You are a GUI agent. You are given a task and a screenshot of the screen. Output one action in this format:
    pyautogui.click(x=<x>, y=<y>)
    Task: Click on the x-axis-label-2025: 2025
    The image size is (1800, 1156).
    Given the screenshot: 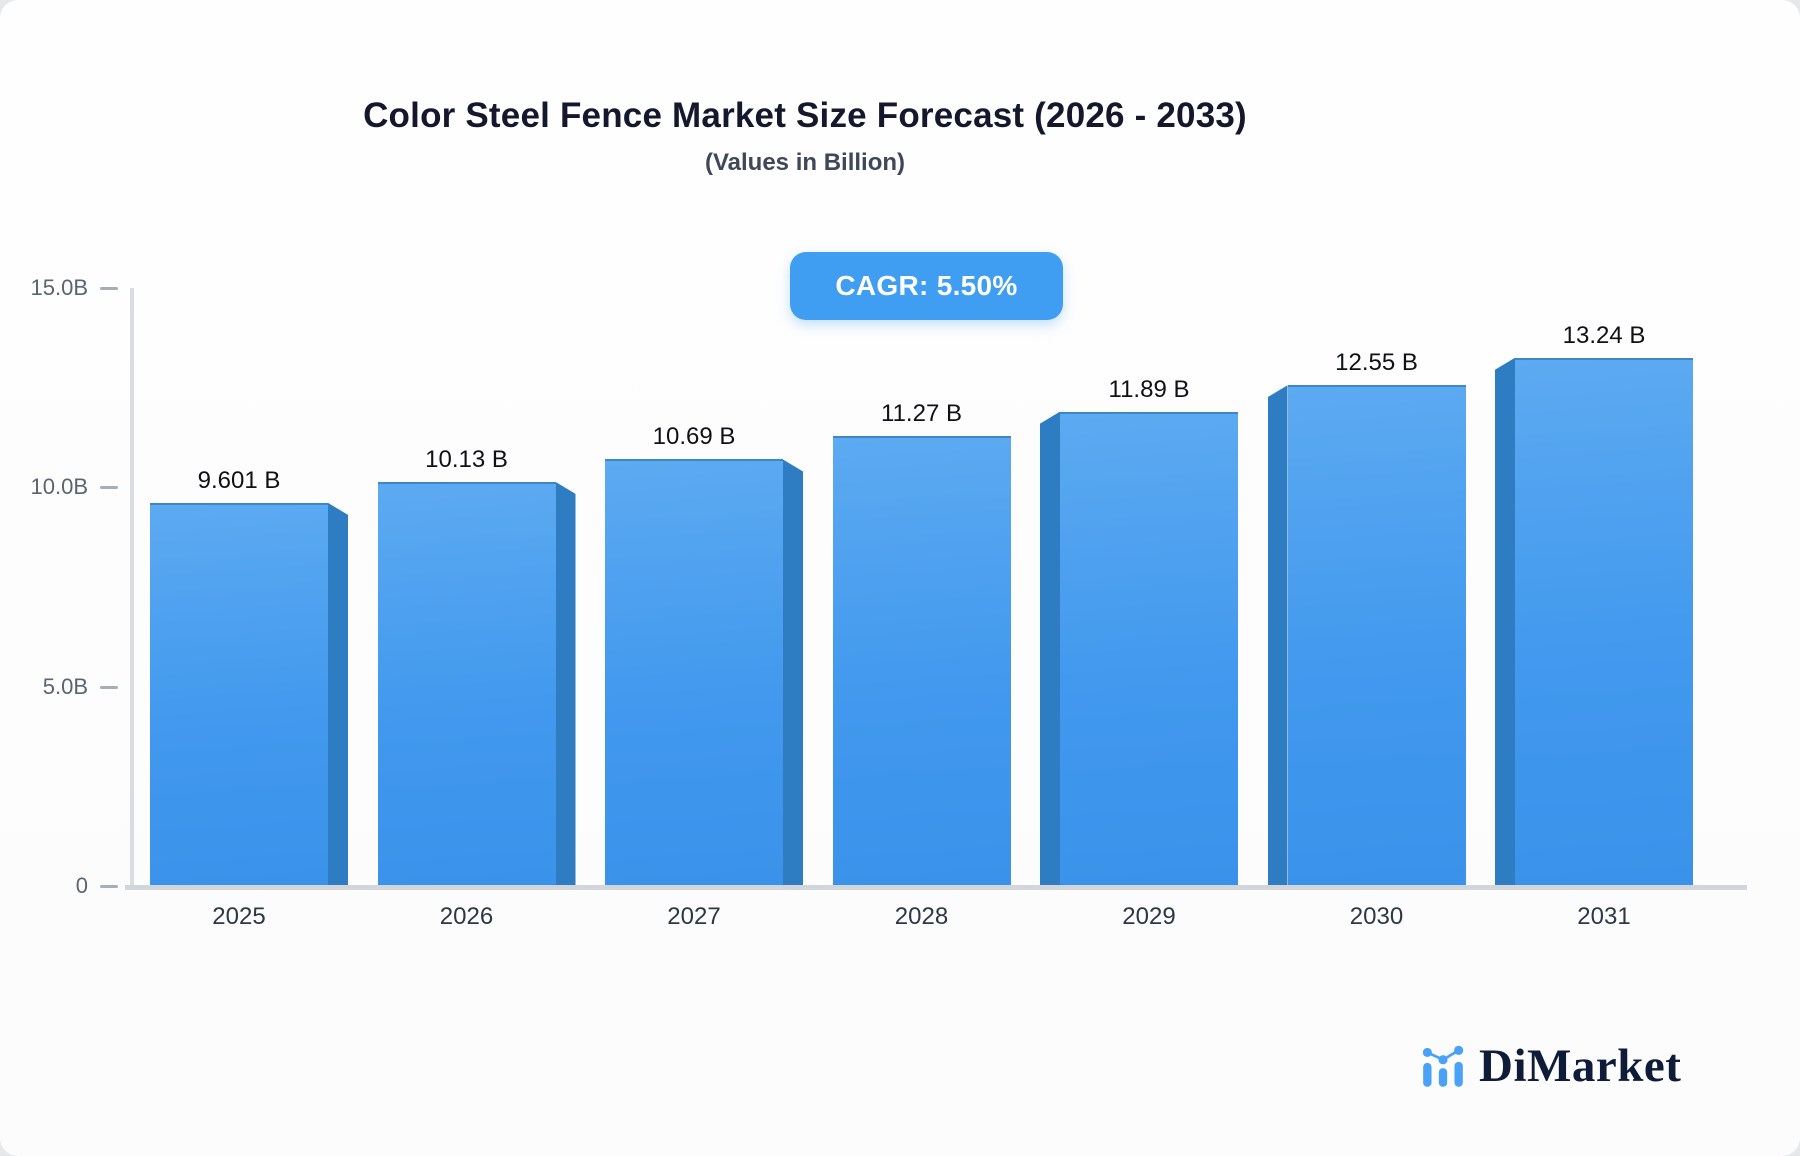 What is the action you would take?
    pyautogui.click(x=239, y=916)
    